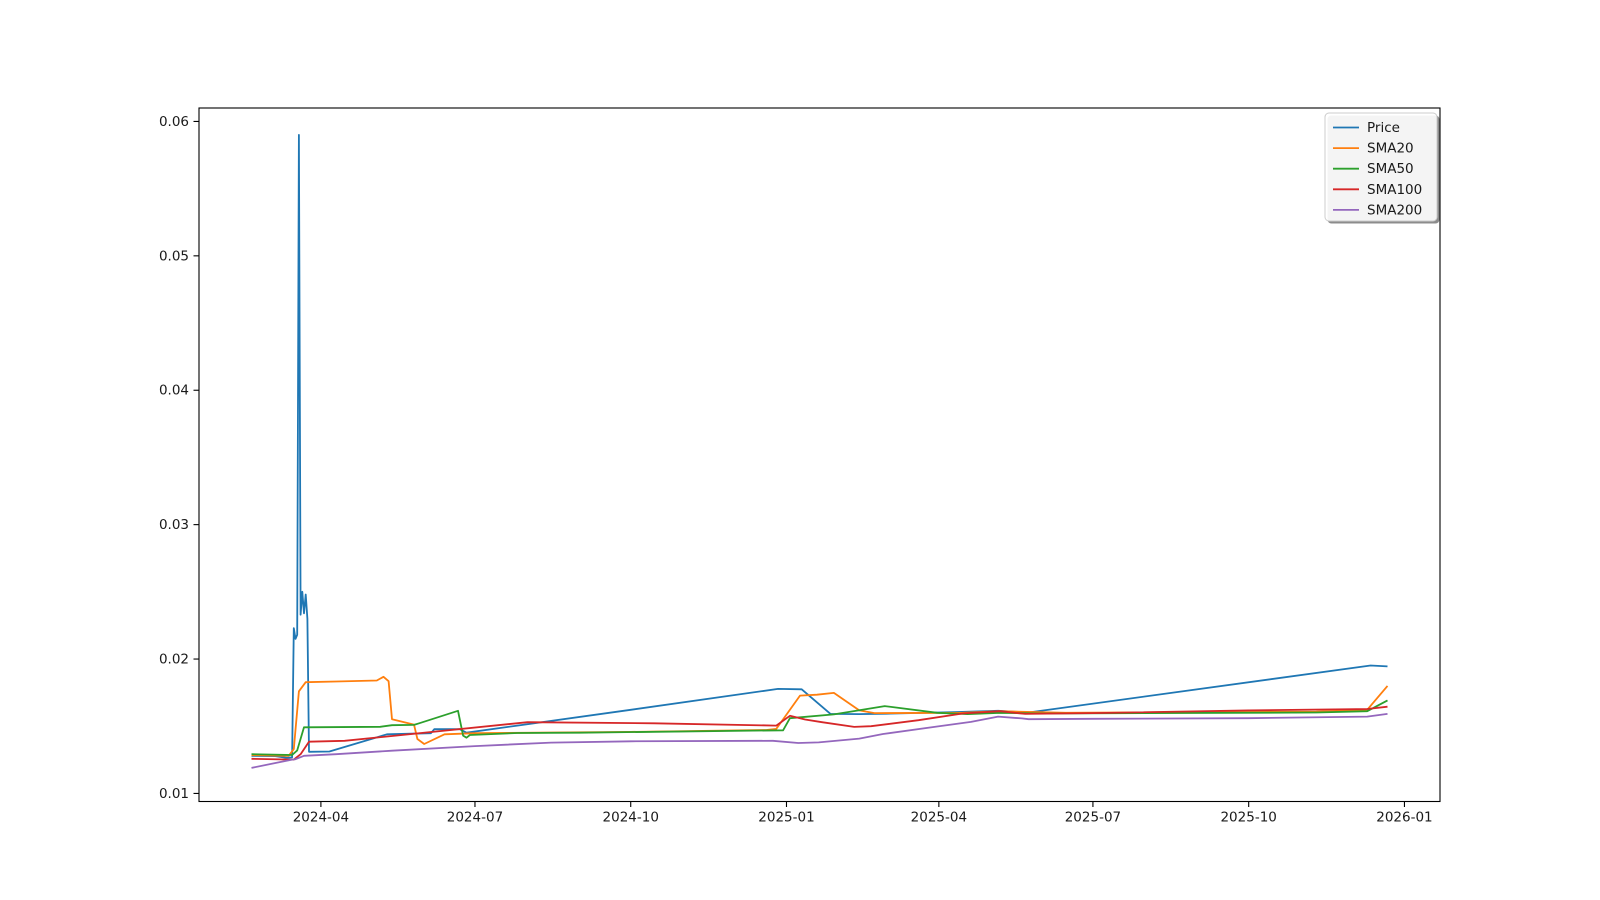 The image size is (1600, 900). Describe the element at coordinates (174, 256) in the screenshot. I see `y-tick-label: 0.05` at that location.